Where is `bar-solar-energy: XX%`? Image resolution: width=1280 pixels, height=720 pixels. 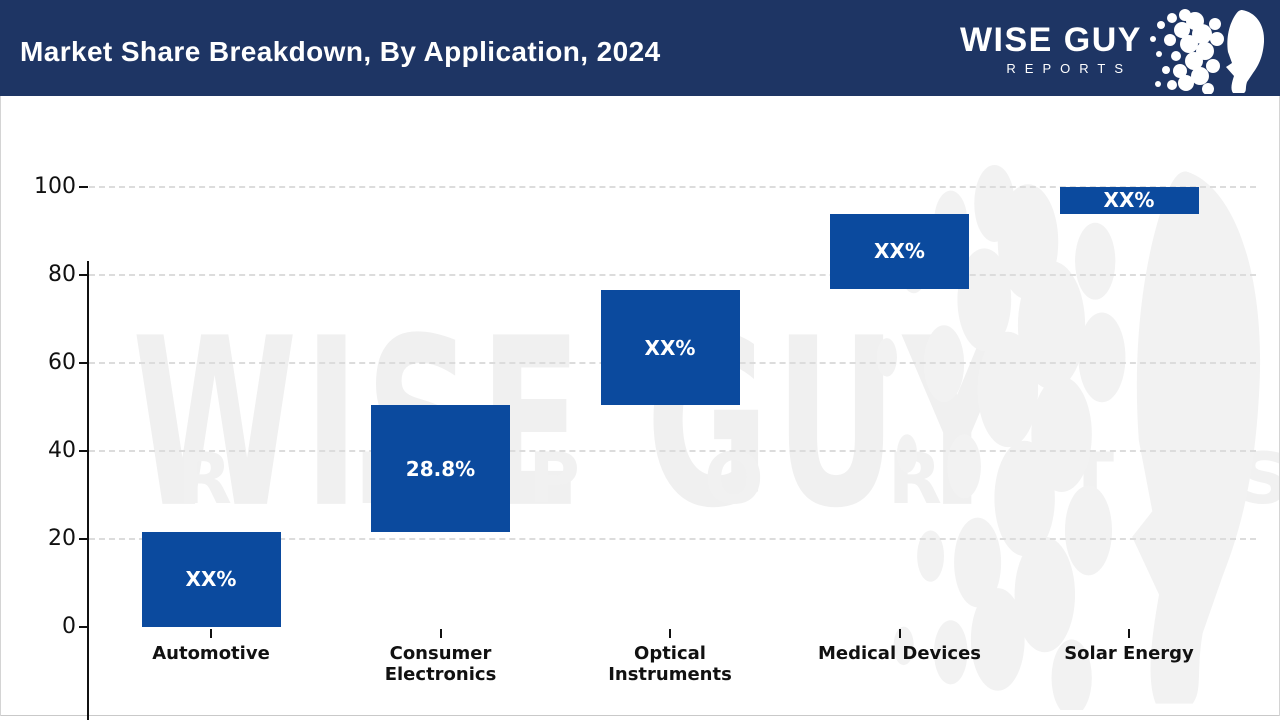 bar-solar-energy: XX% is located at coordinates (1129, 200).